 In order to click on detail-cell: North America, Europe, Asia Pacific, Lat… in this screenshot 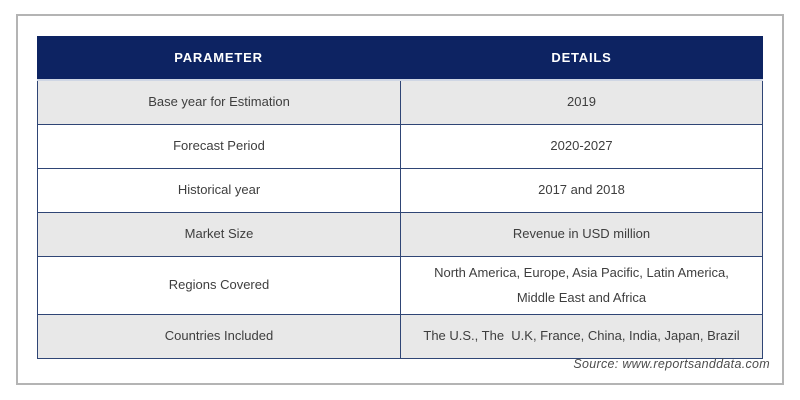, I will do `click(581, 285)`.